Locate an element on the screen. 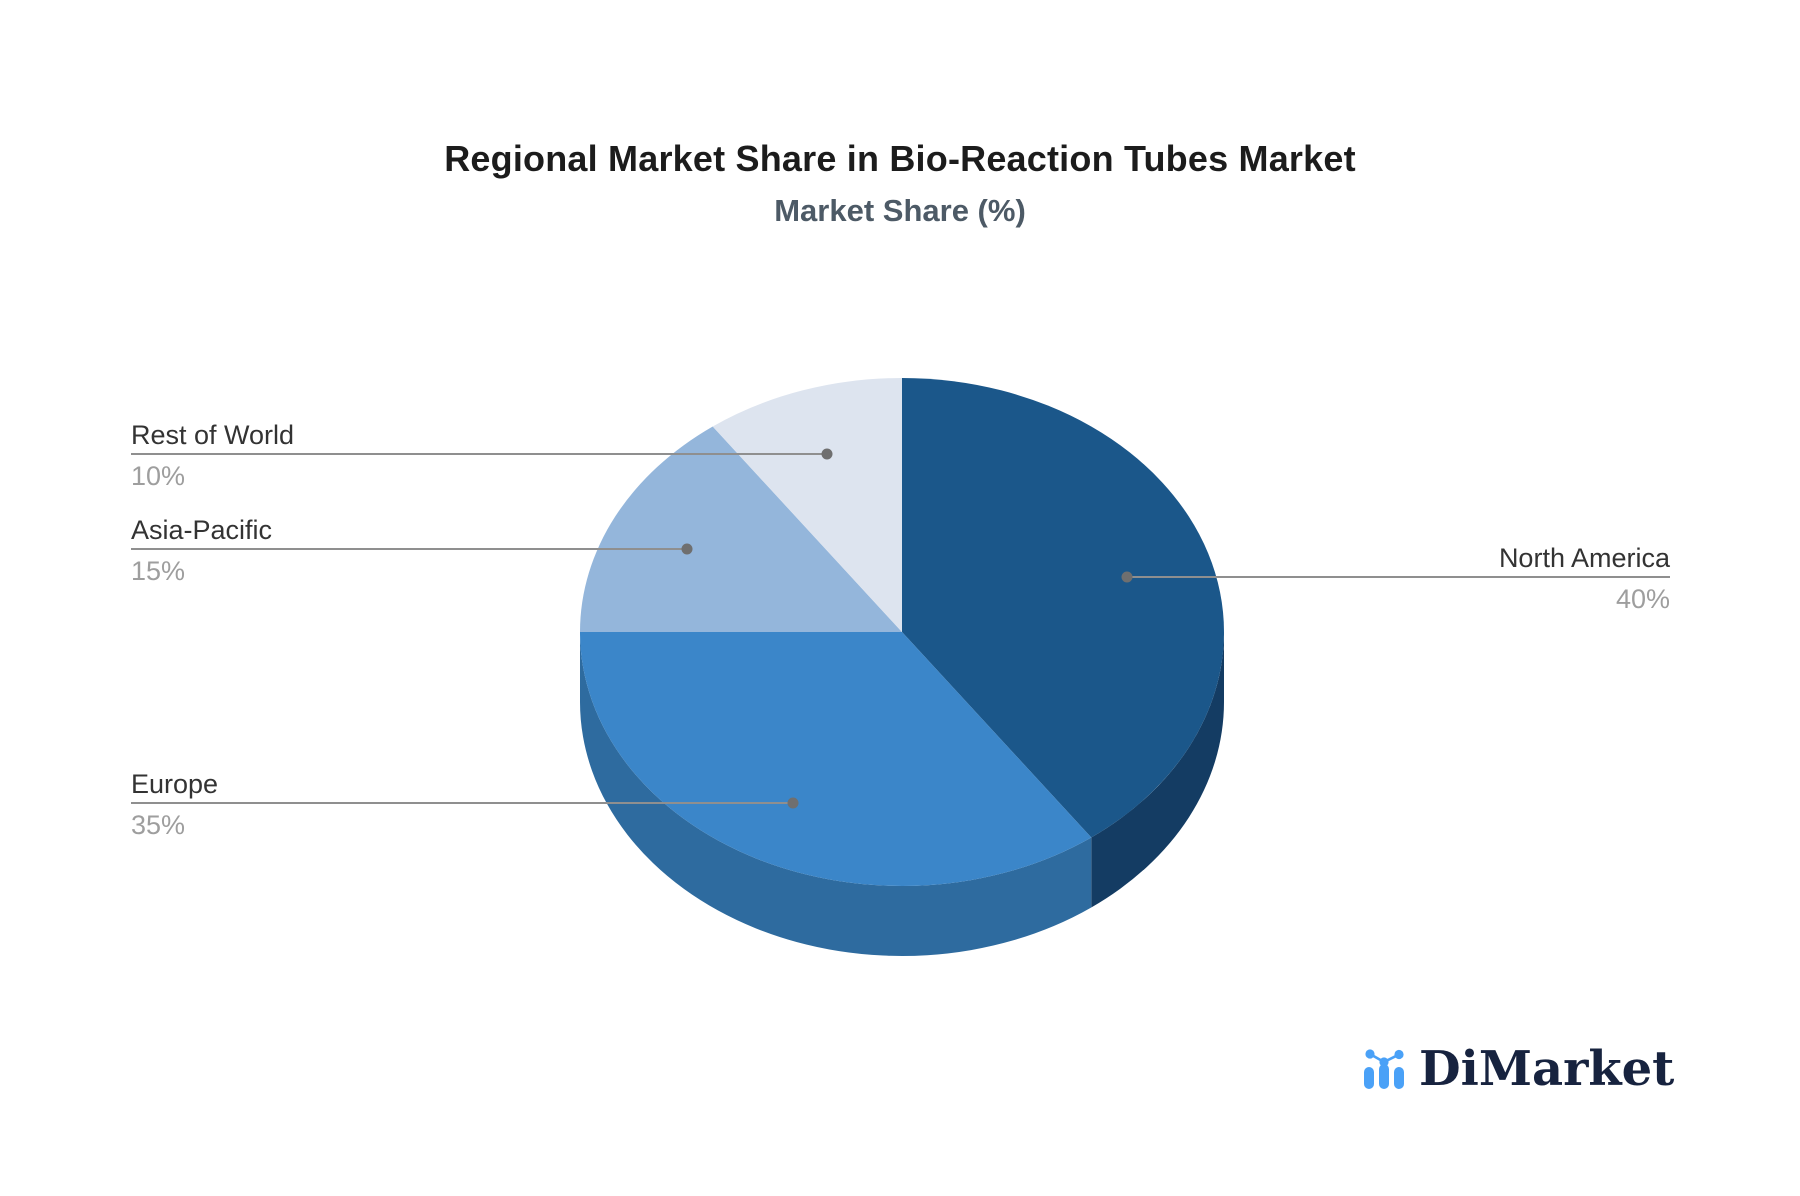  slice-label: Asia-Pacific is located at coordinates (202, 530).